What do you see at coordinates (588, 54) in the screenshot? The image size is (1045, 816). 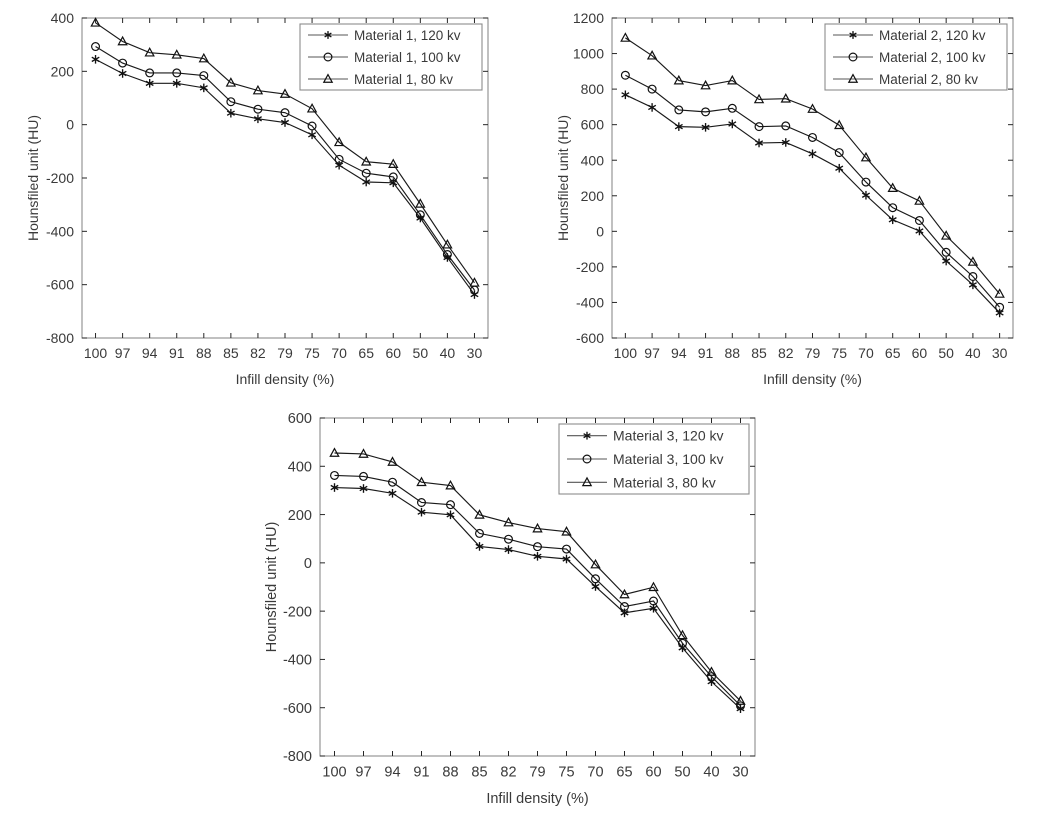 I see `y-tick-label: 1000` at bounding box center [588, 54].